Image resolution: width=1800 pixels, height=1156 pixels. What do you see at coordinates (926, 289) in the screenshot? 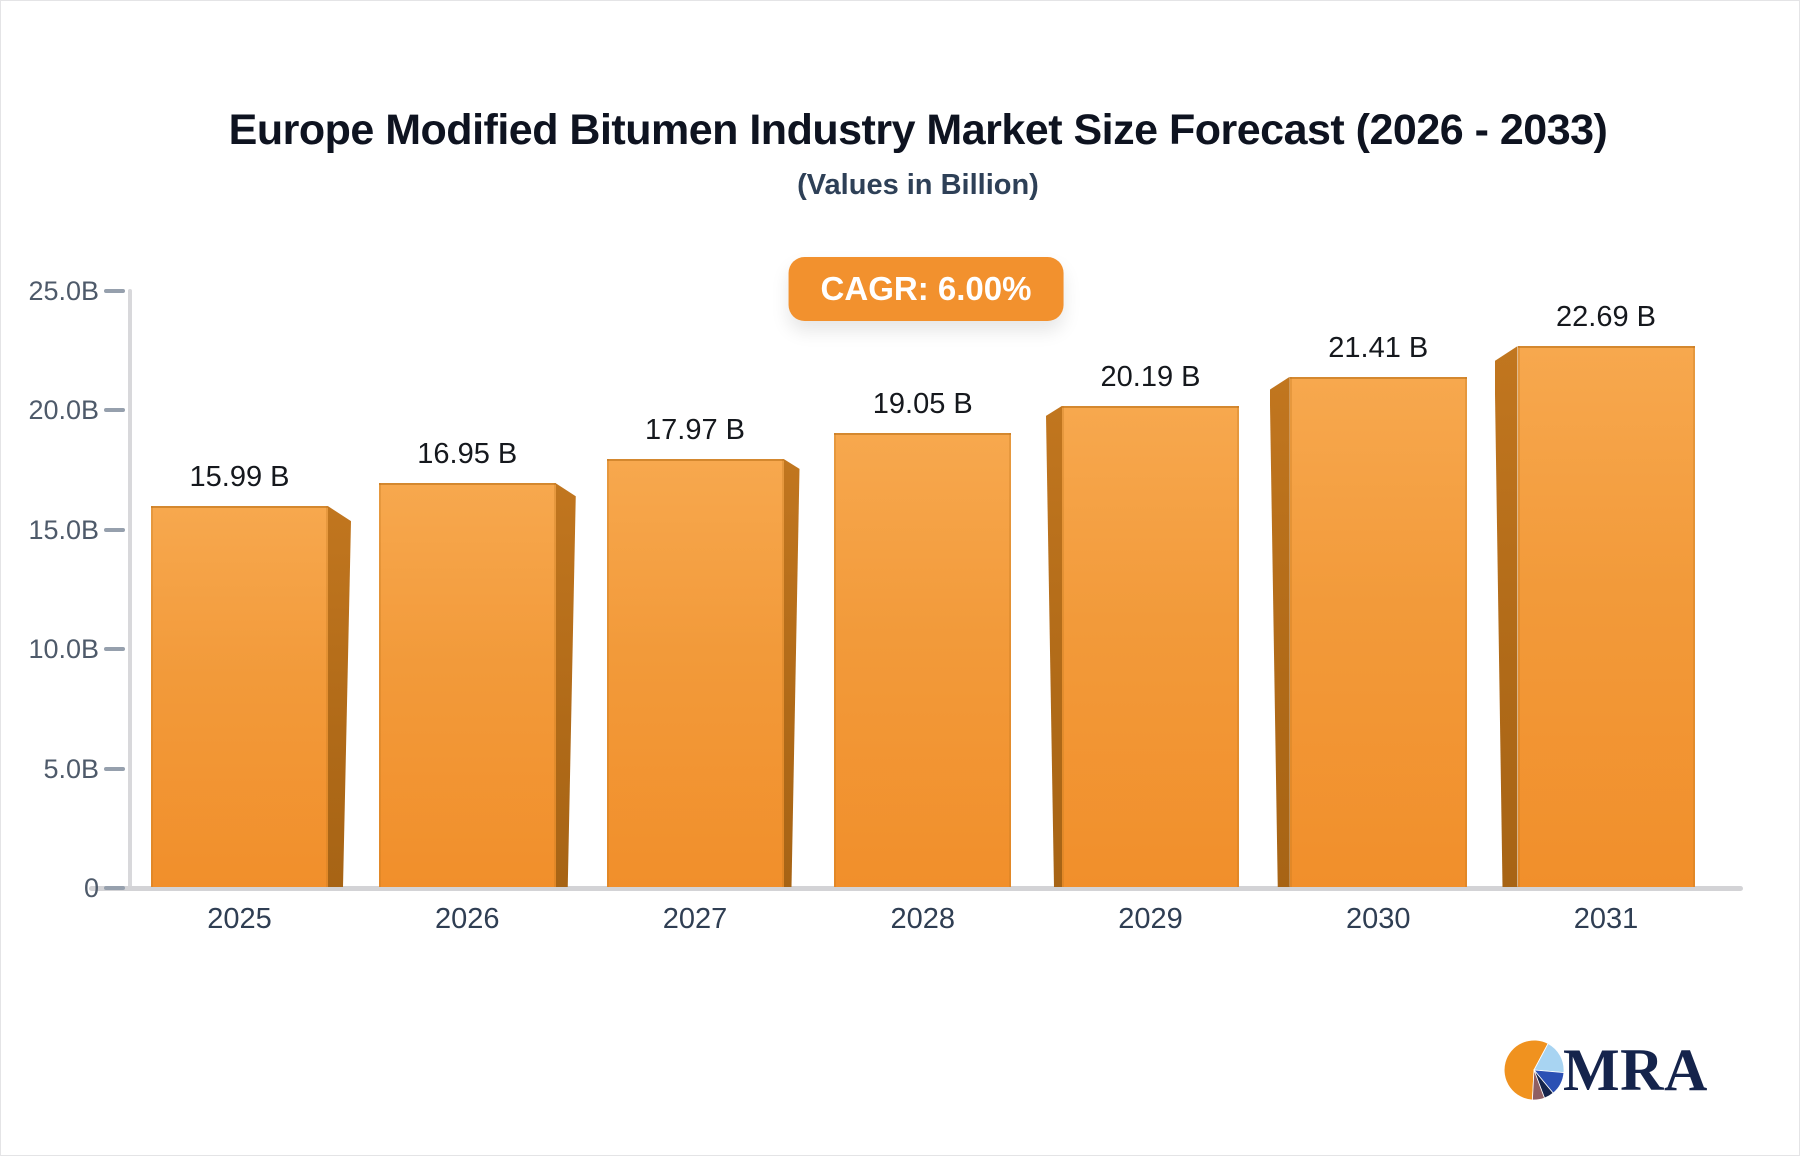
I see `cagr-badge: CAGR: 6.00%` at bounding box center [926, 289].